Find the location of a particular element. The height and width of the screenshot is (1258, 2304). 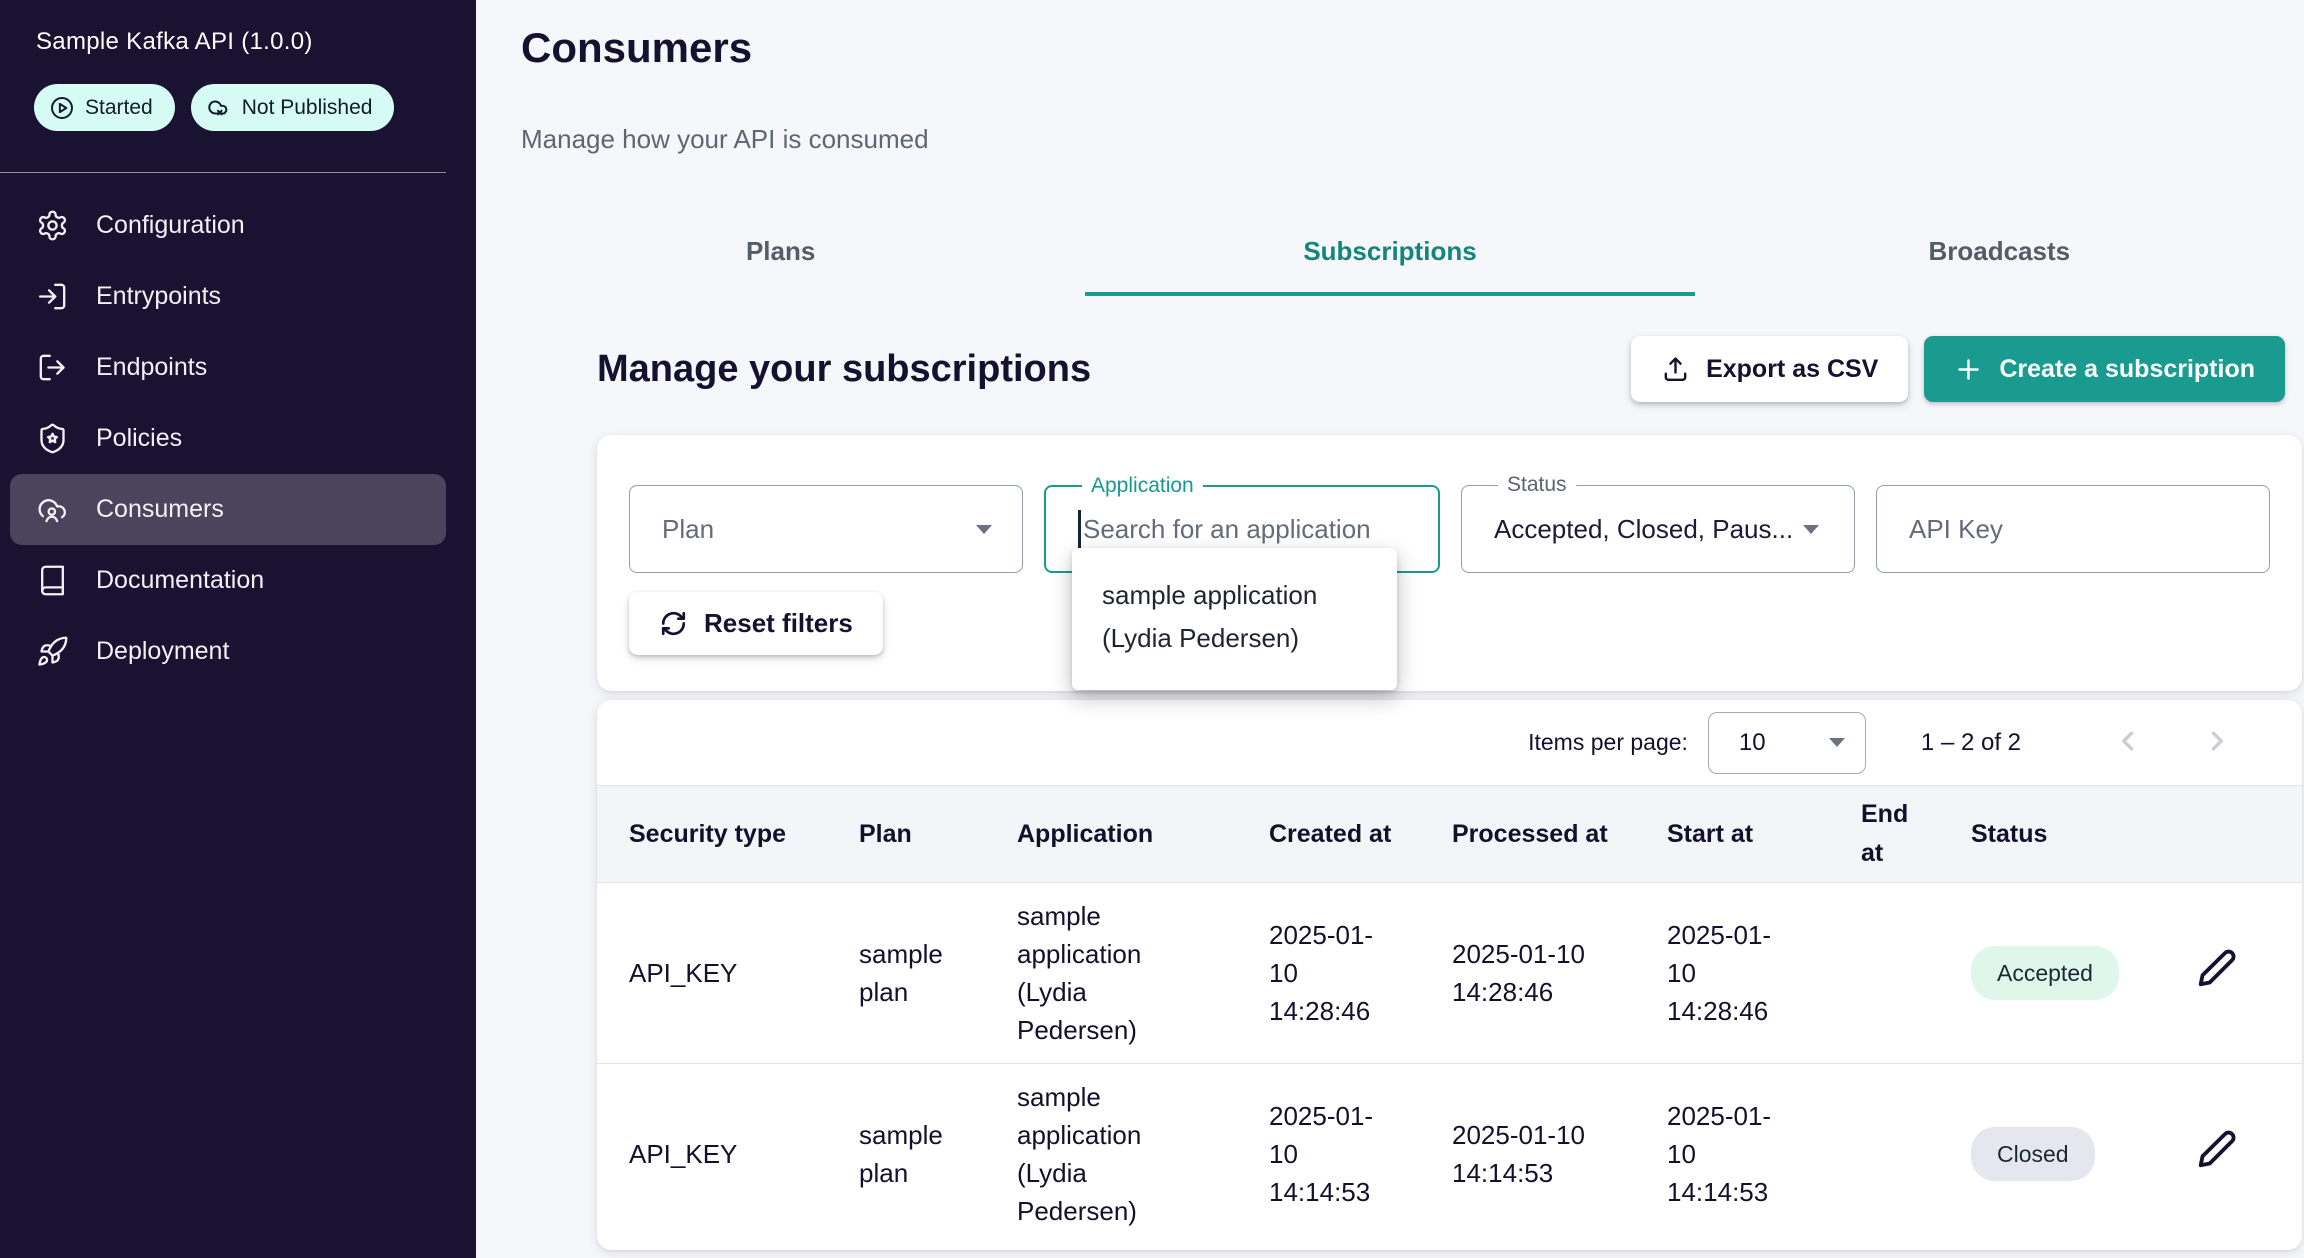

tab-plans: Plans is located at coordinates (780, 259).